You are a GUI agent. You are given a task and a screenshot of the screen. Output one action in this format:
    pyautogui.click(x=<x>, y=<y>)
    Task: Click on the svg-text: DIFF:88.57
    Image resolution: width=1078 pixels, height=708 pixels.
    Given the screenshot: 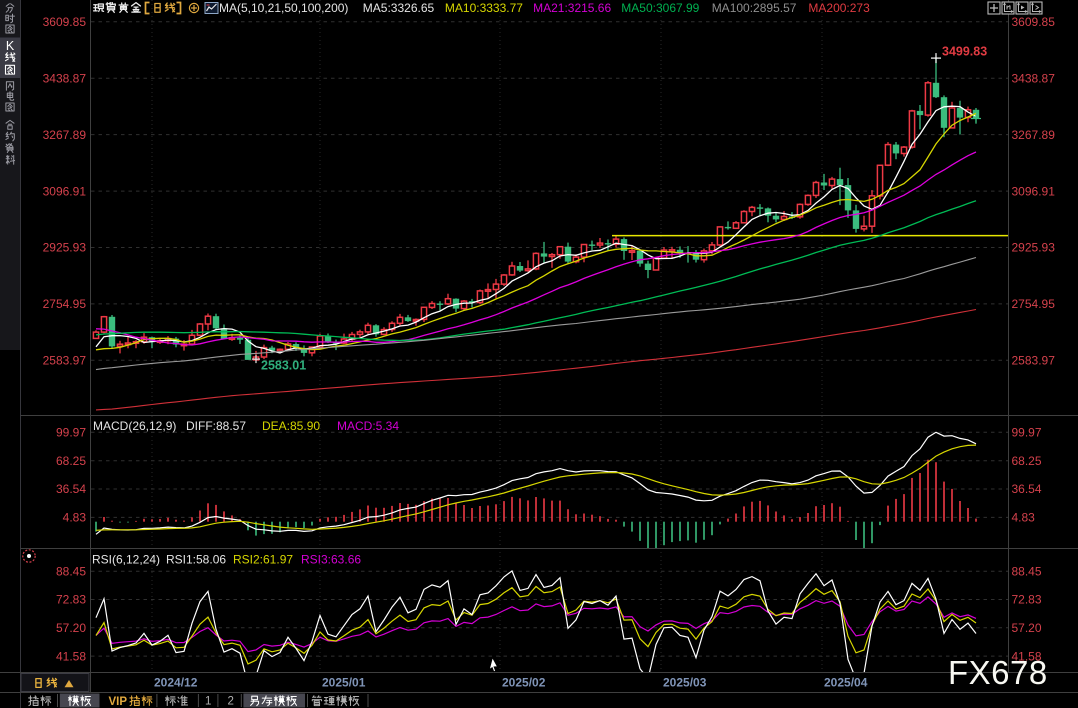 What is the action you would take?
    pyautogui.click(x=216, y=426)
    